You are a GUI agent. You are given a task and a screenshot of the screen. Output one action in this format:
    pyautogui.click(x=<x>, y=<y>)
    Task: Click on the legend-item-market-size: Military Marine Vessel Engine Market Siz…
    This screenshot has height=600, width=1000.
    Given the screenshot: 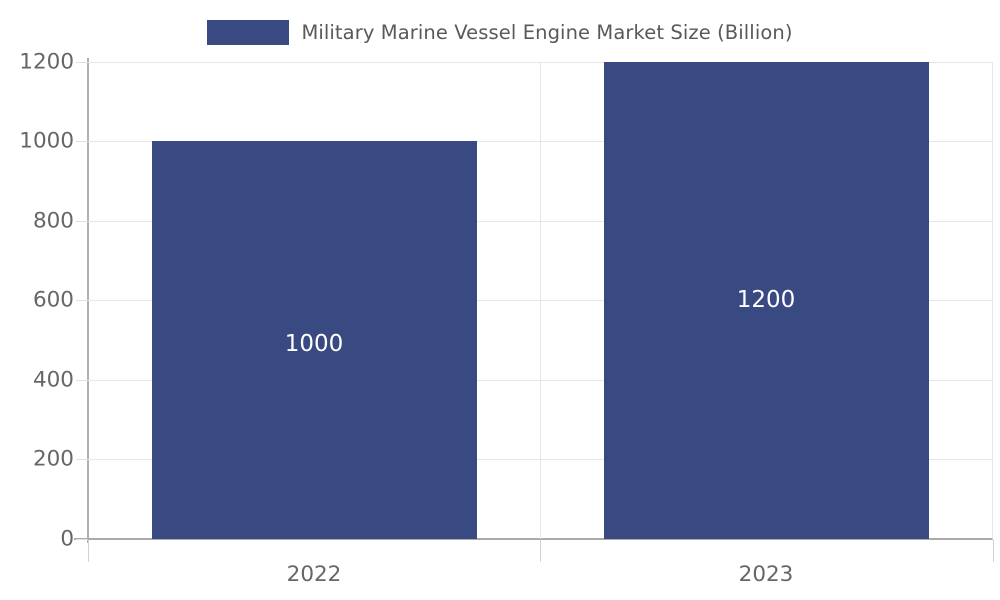 What is the action you would take?
    pyautogui.click(x=499, y=32)
    